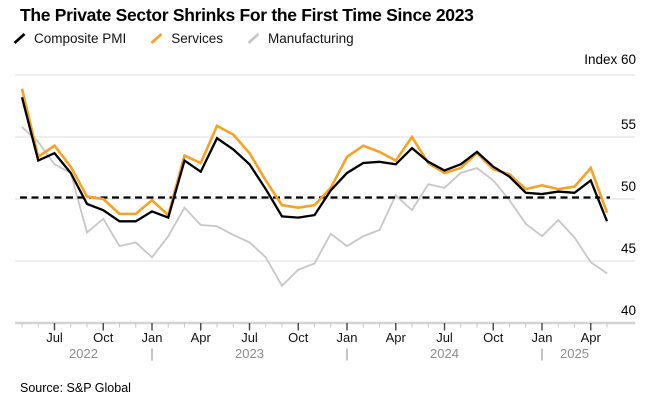 This screenshot has width=657, height=413. What do you see at coordinates (197, 38) in the screenshot?
I see `legend-label: Services` at bounding box center [197, 38].